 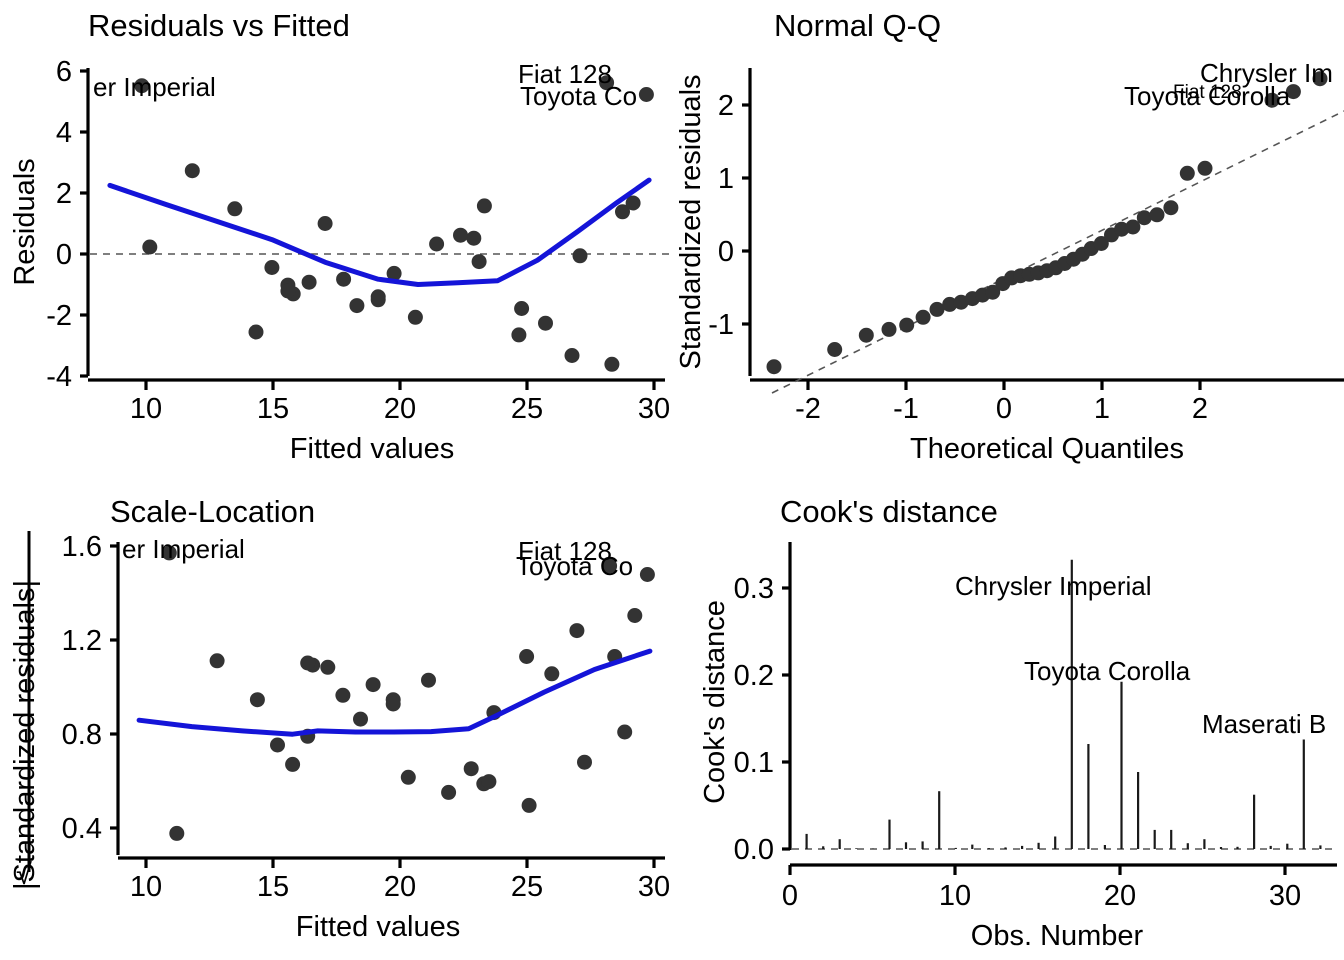 I want to click on y-axis-label-rvf: Residuals, so click(x=25, y=221).